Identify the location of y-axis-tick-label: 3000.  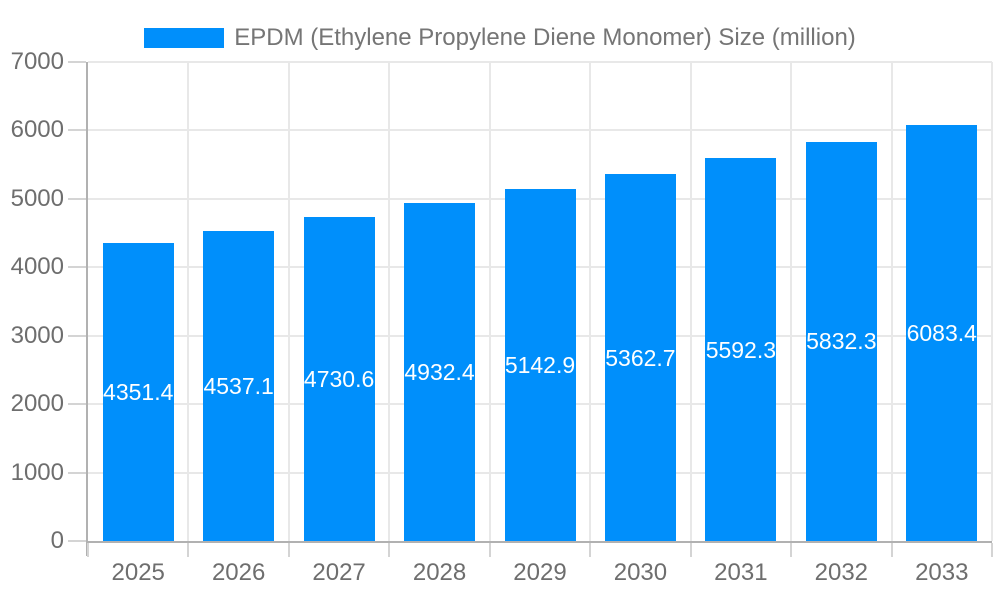
(37, 335).